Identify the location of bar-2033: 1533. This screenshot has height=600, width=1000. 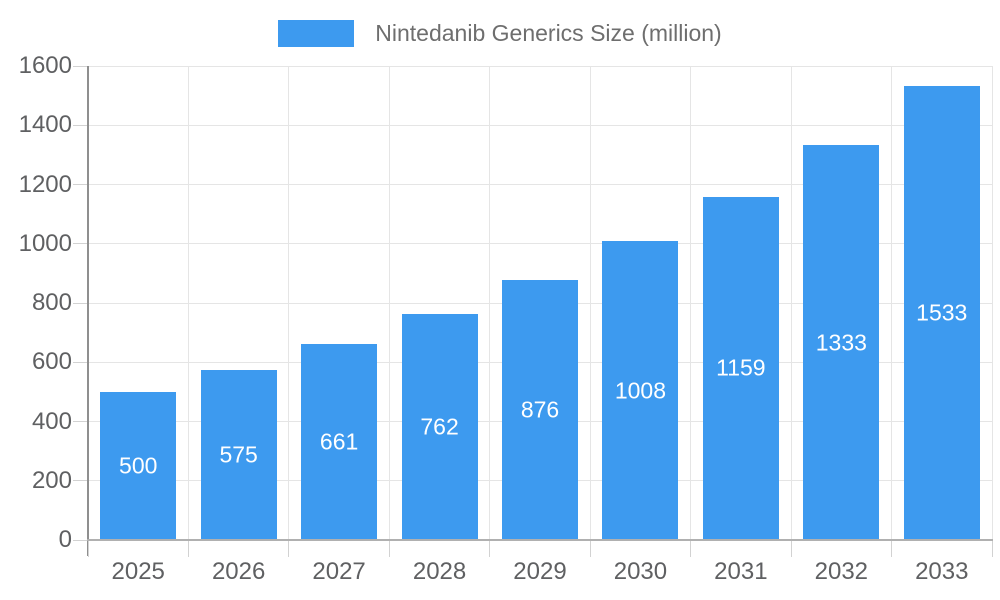
(941, 312).